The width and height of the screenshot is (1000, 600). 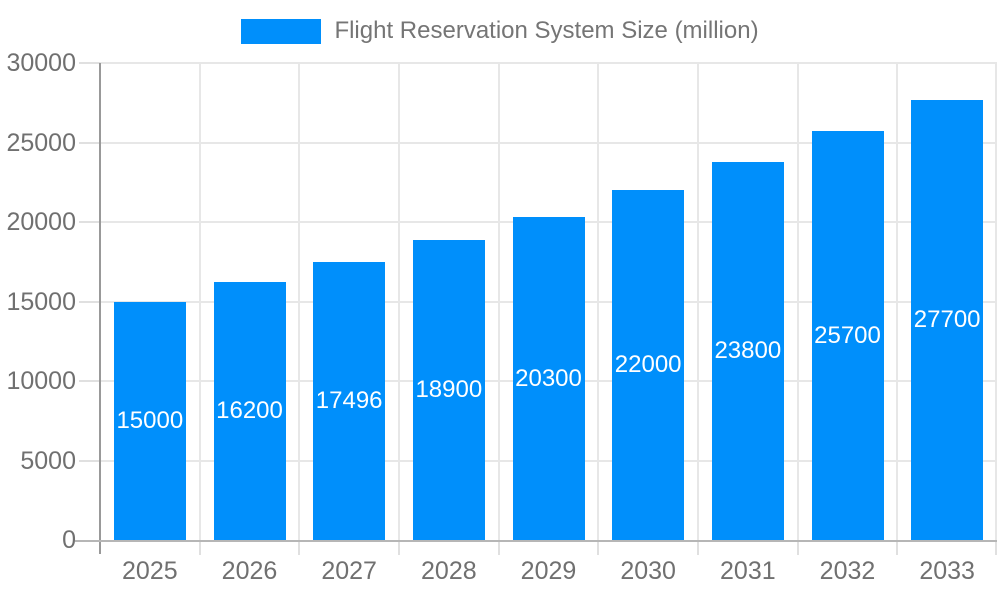 I want to click on legend-label: Flight Reservation System Size (million), so click(x=546, y=30).